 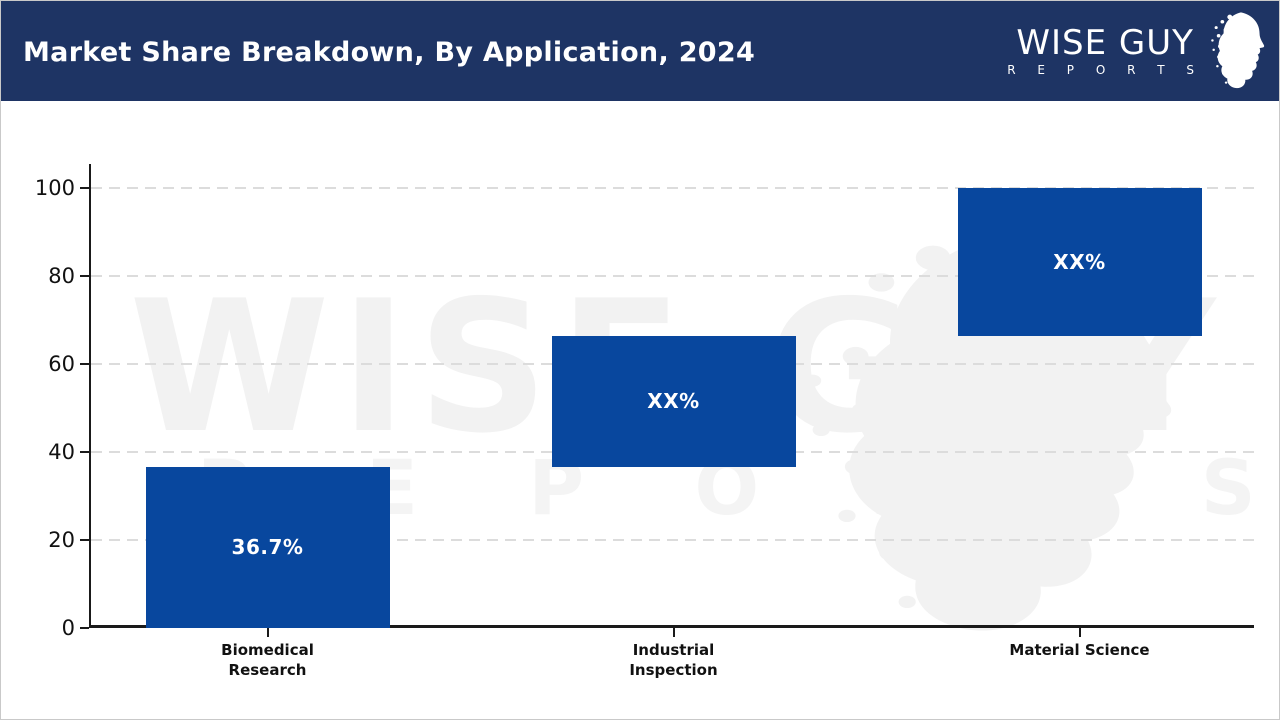 I want to click on y-tick-label-100: 100, so click(x=54, y=188).